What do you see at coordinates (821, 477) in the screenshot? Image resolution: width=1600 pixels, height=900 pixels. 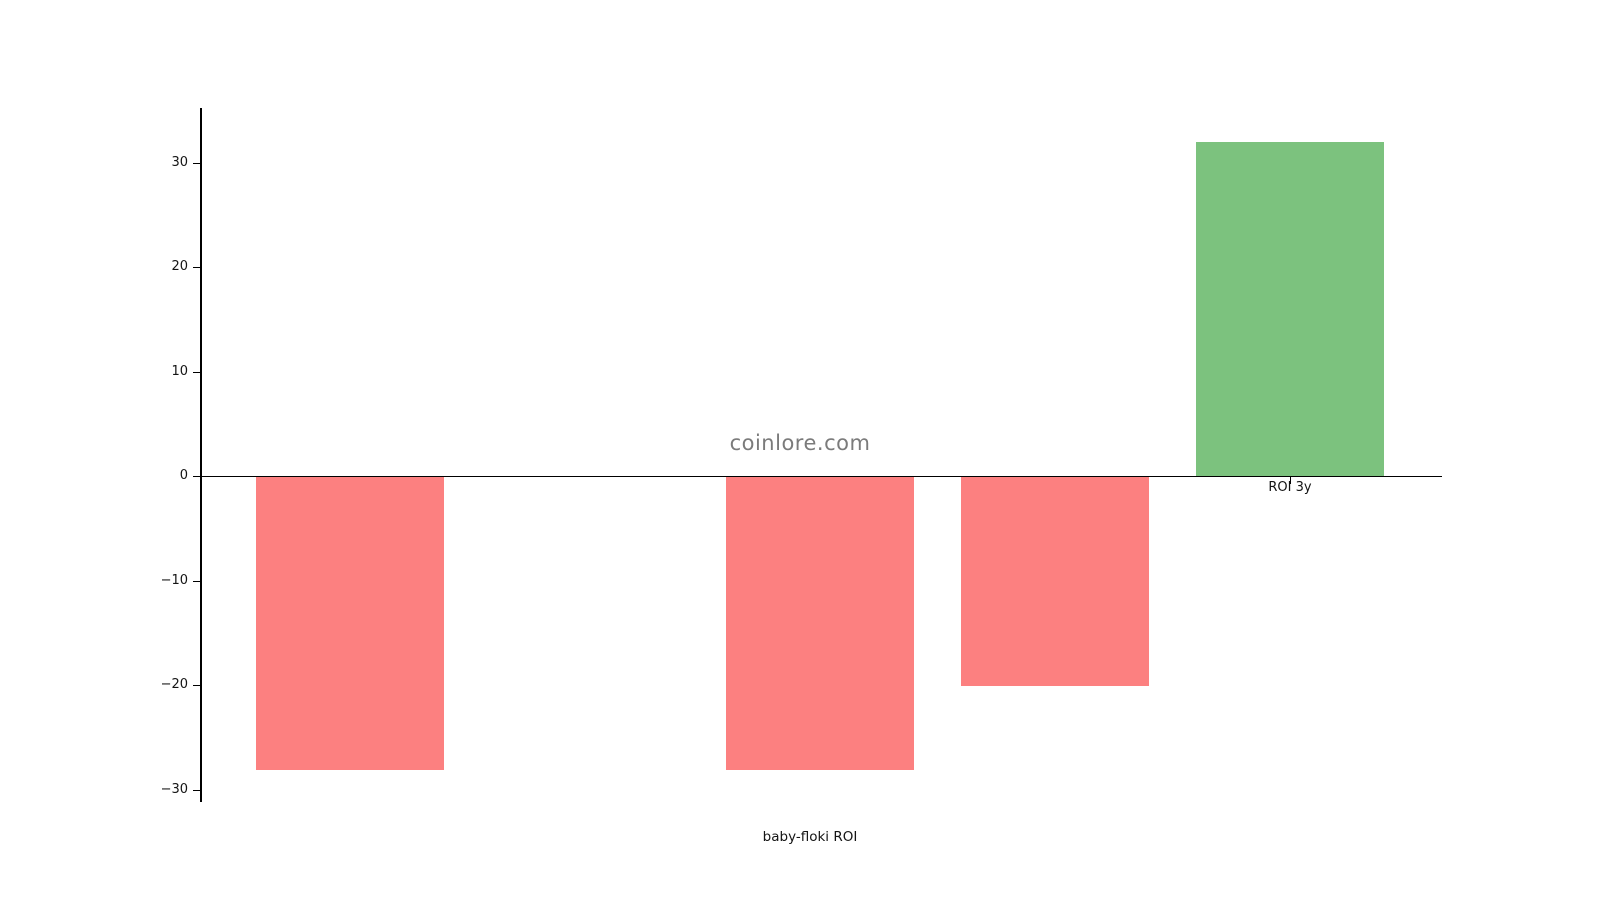 I see `x-axis-line` at bounding box center [821, 477].